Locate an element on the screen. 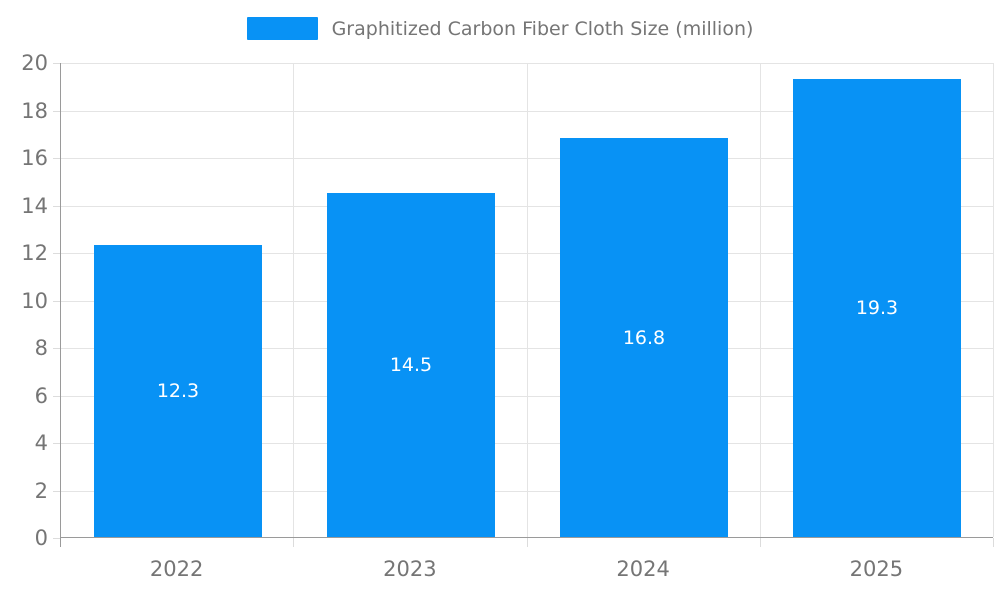  y-tick-label: 0 is located at coordinates (41, 538).